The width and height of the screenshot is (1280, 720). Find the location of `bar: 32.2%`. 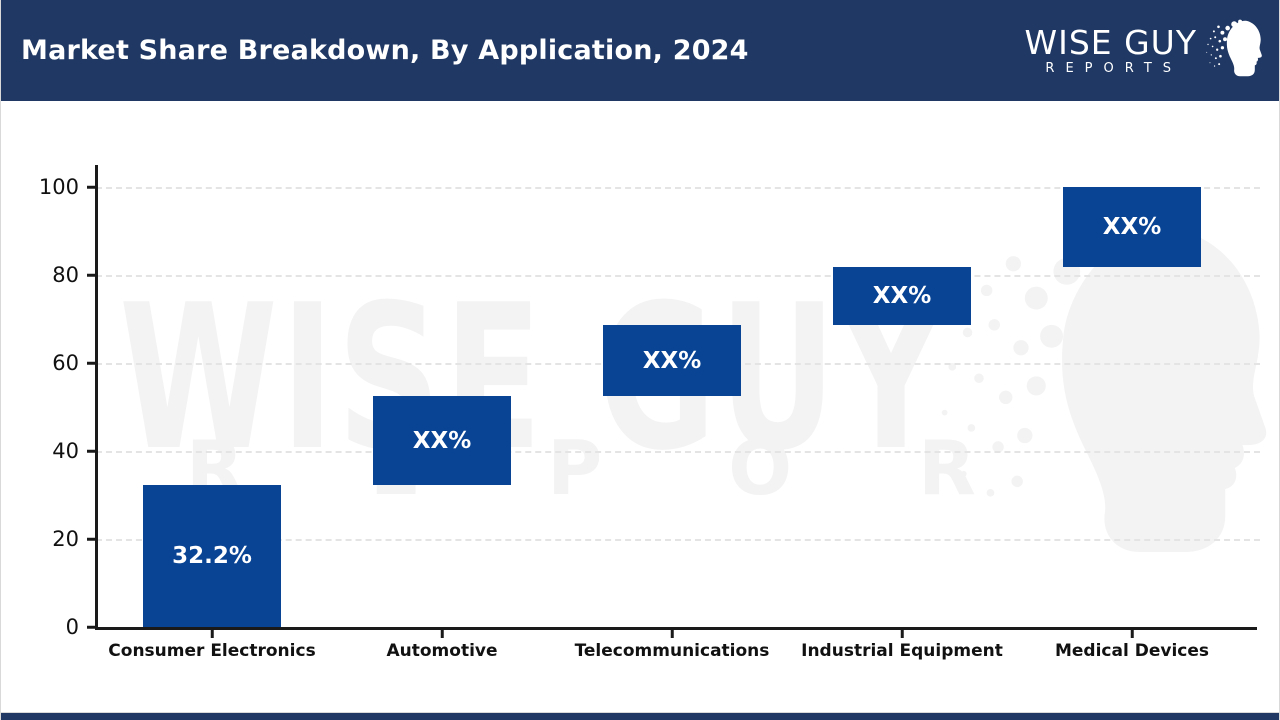

bar: 32.2% is located at coordinates (212, 556).